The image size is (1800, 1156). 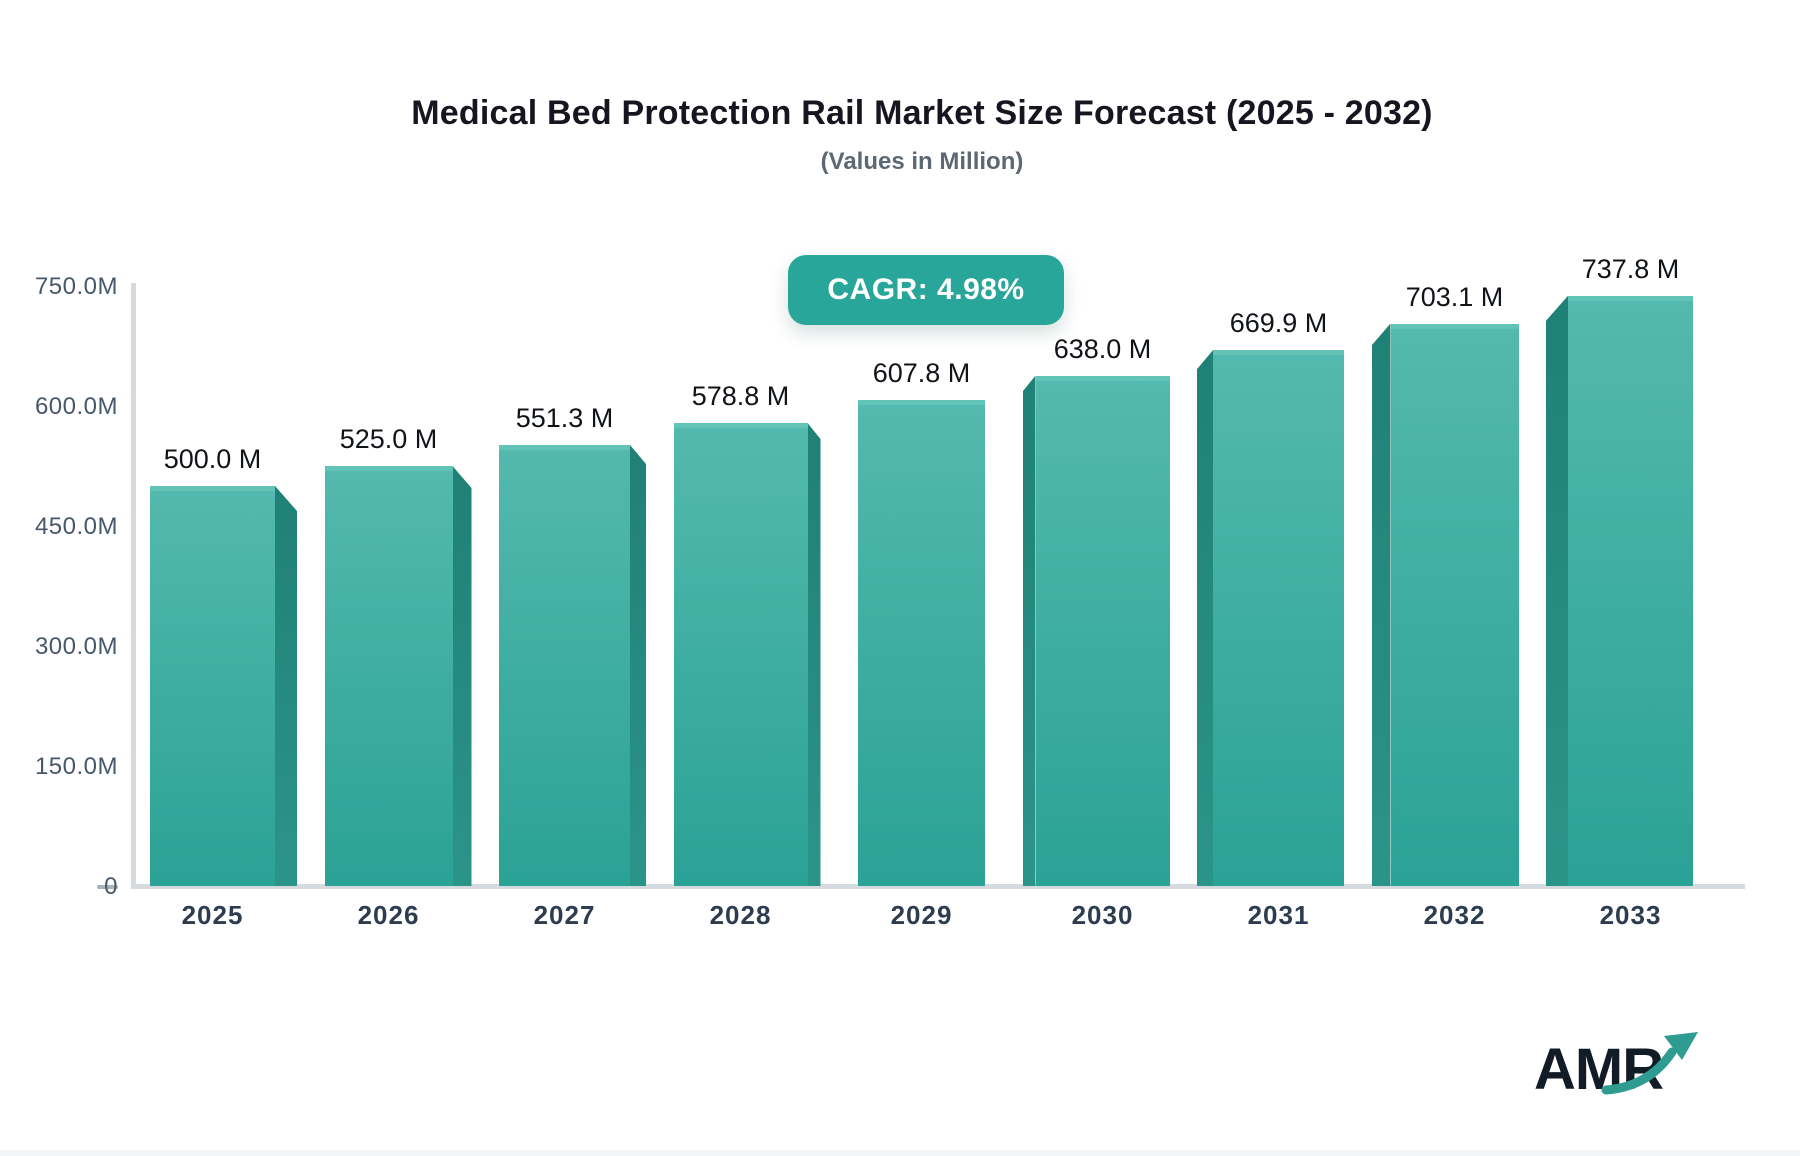 I want to click on amr-logo: AMR, so click(x=1644, y=1072).